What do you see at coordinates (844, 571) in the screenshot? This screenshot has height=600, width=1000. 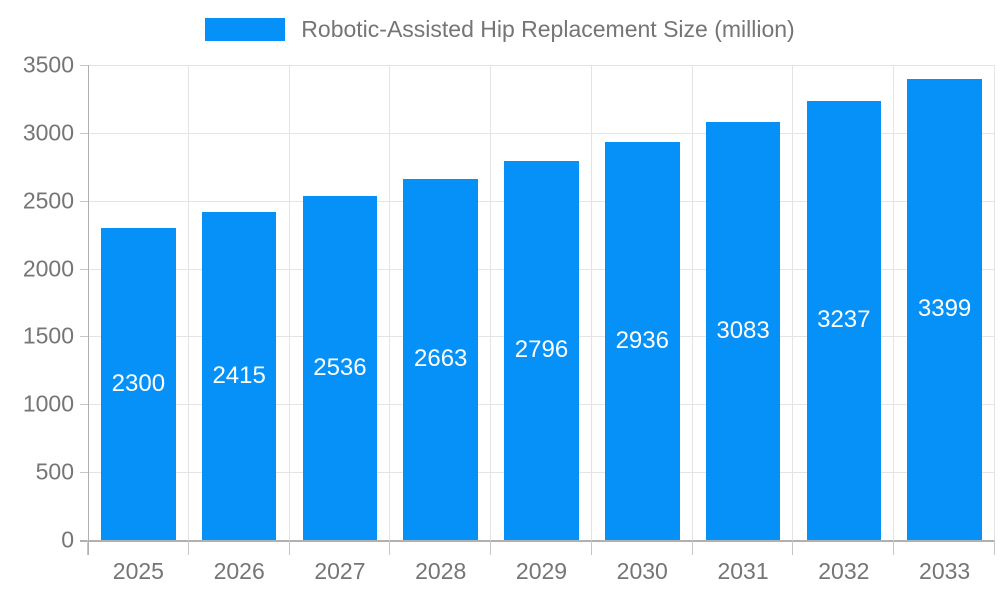 I see `x-tick-label: 2032` at bounding box center [844, 571].